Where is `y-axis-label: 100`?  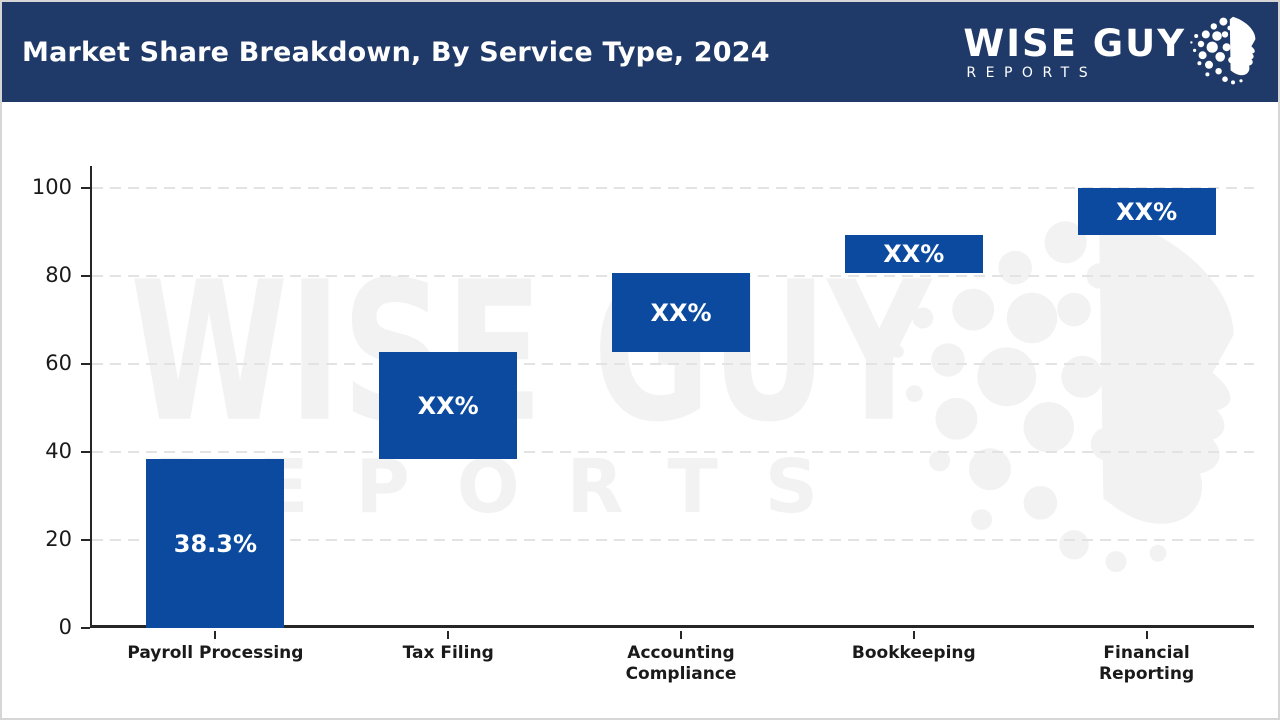 y-axis-label: 100 is located at coordinates (51, 187).